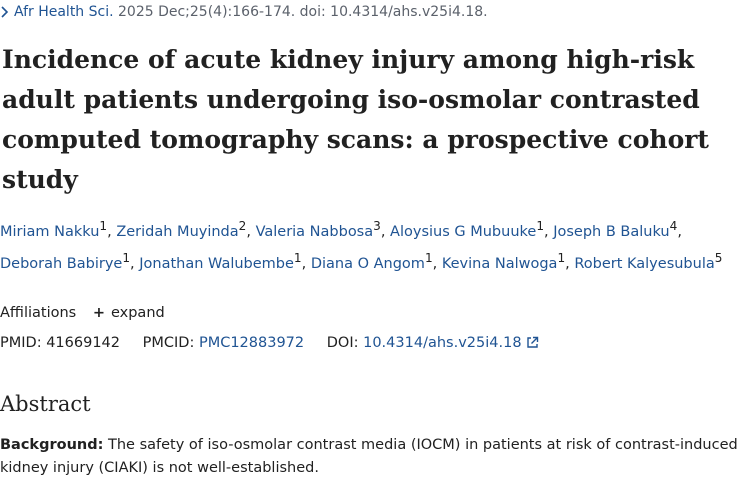 The width and height of the screenshot is (750, 500). I want to click on author-entry: Valeria Nabbosa3,, so click(323, 229).